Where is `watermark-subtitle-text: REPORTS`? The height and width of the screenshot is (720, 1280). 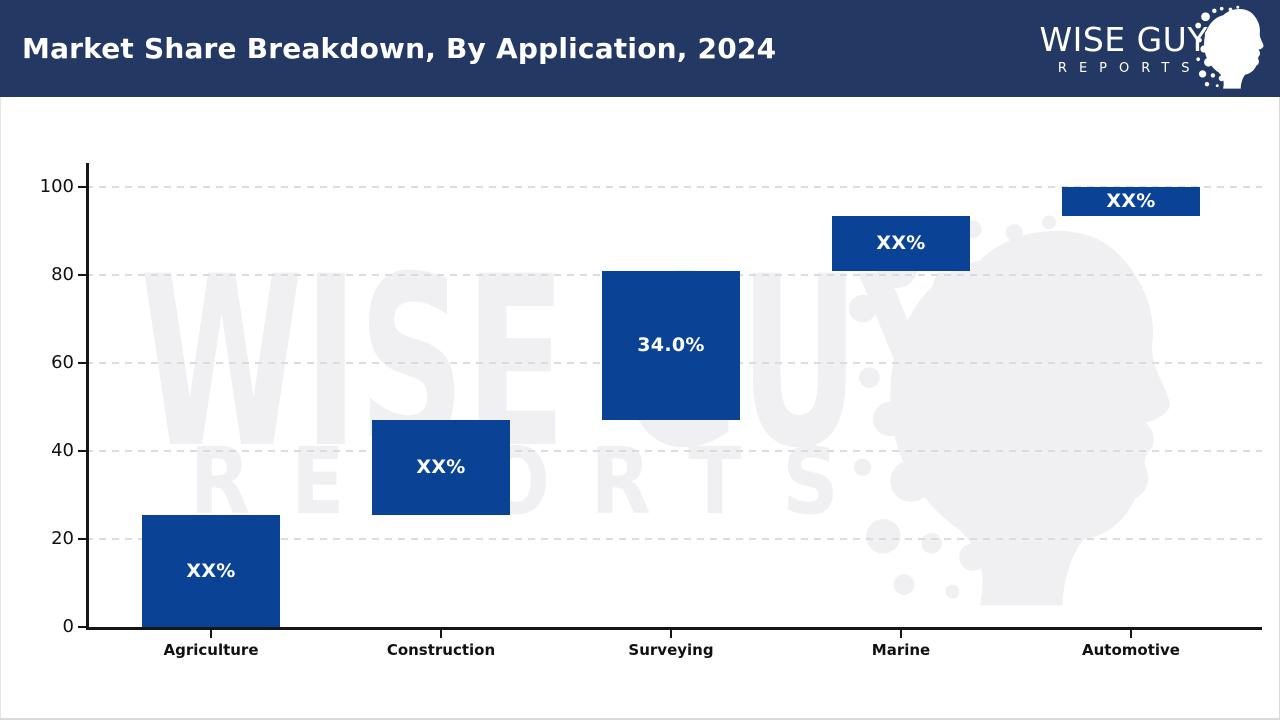 watermark-subtitle-text: REPORTS is located at coordinates (535, 481).